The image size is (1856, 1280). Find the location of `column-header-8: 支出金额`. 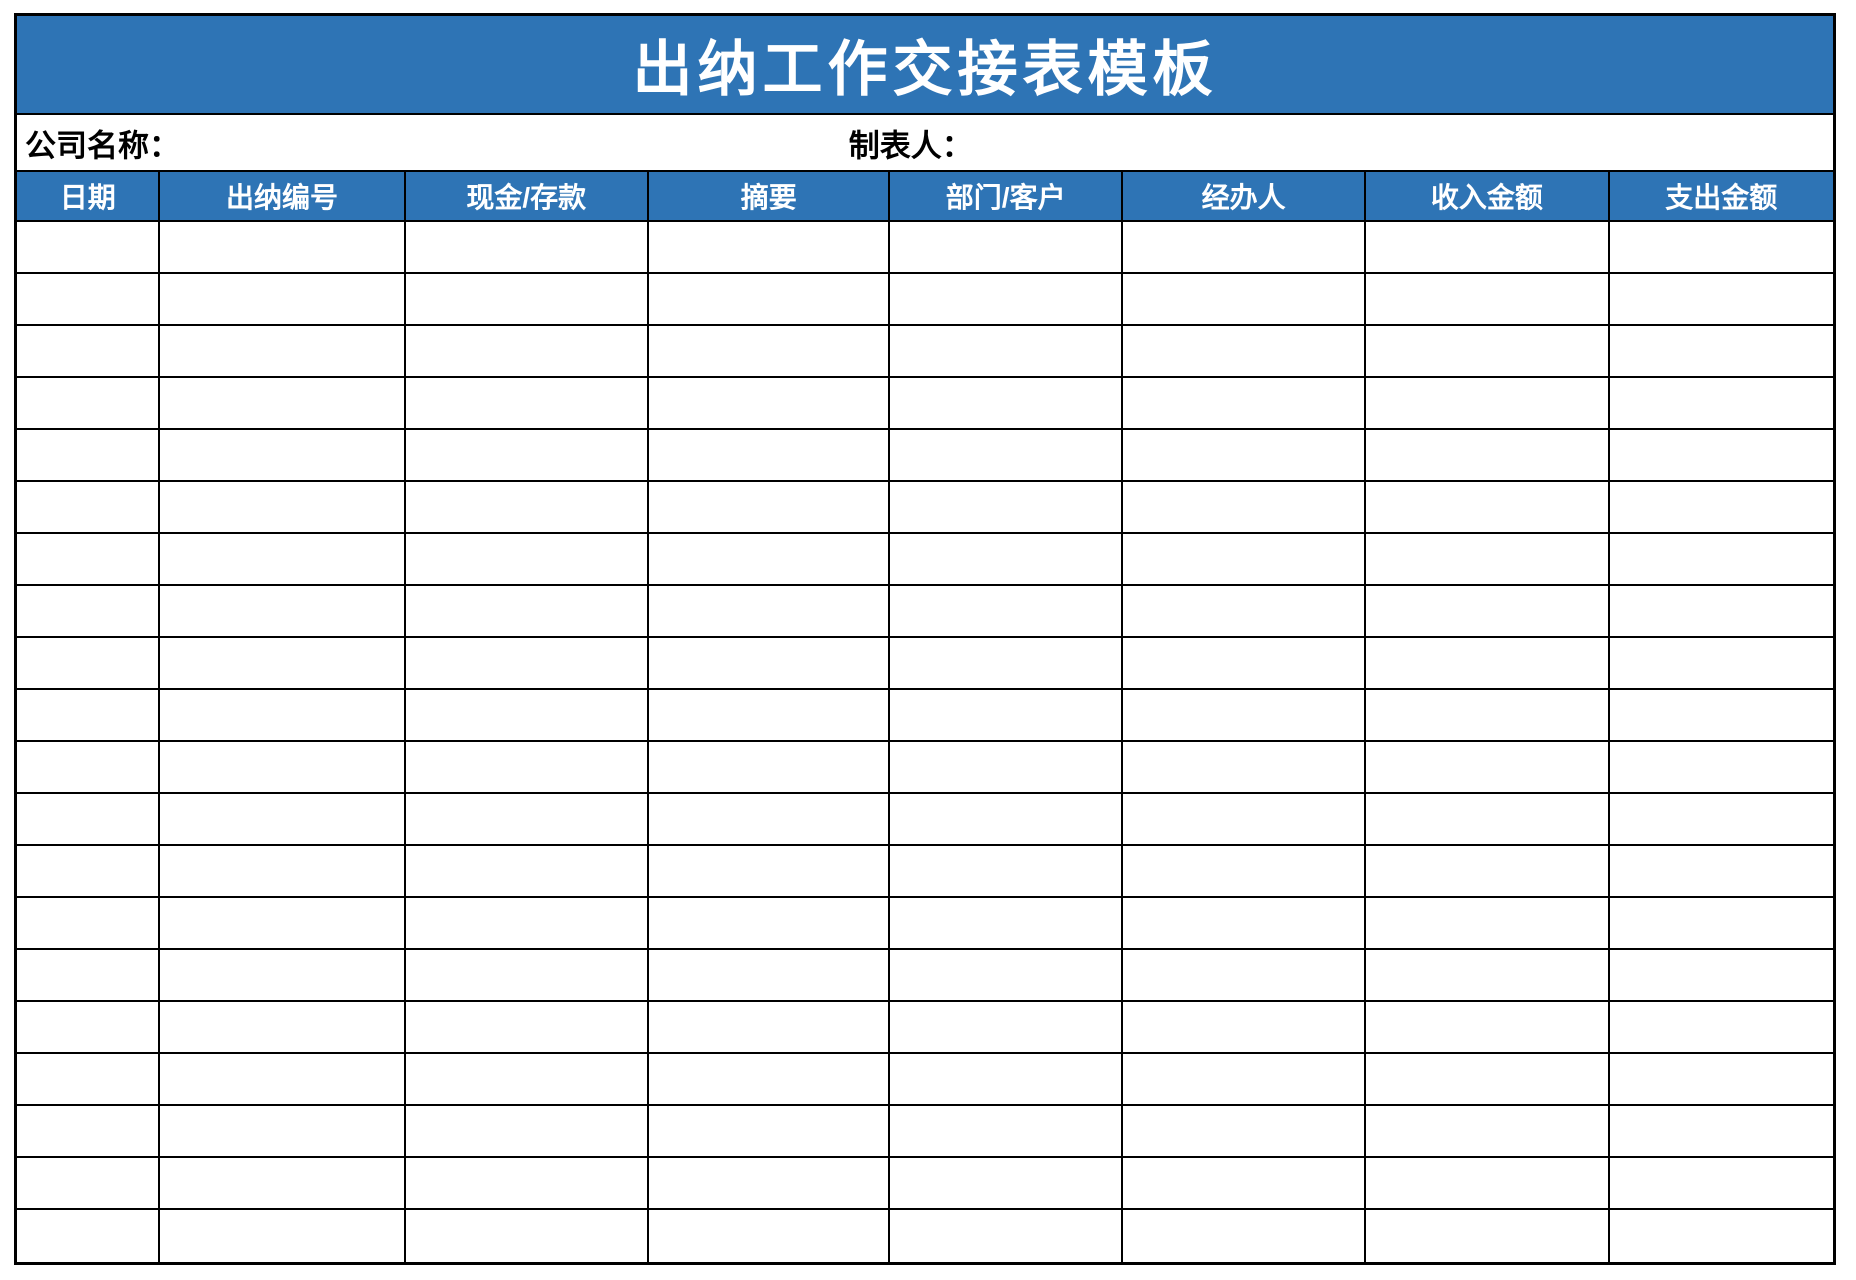

column-header-8: 支出金额 is located at coordinates (1721, 197).